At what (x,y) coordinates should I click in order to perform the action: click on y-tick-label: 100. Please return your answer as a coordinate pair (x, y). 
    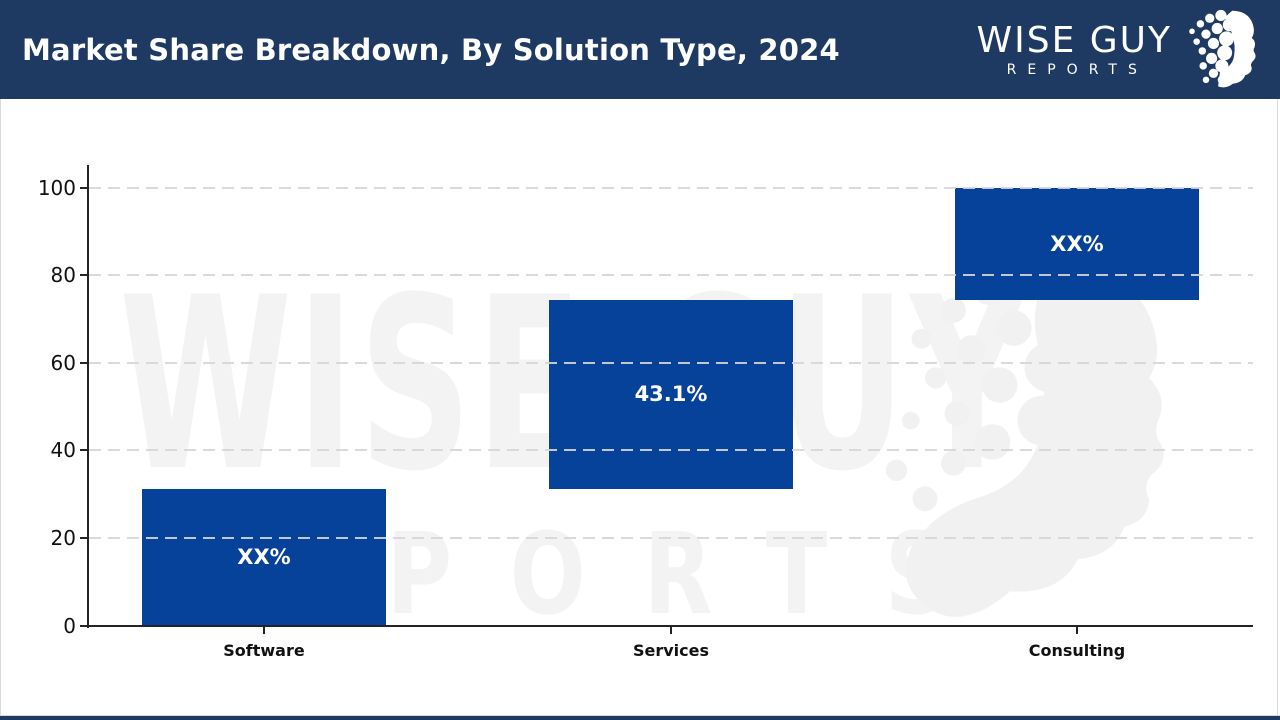
    Looking at the image, I should click on (56, 187).